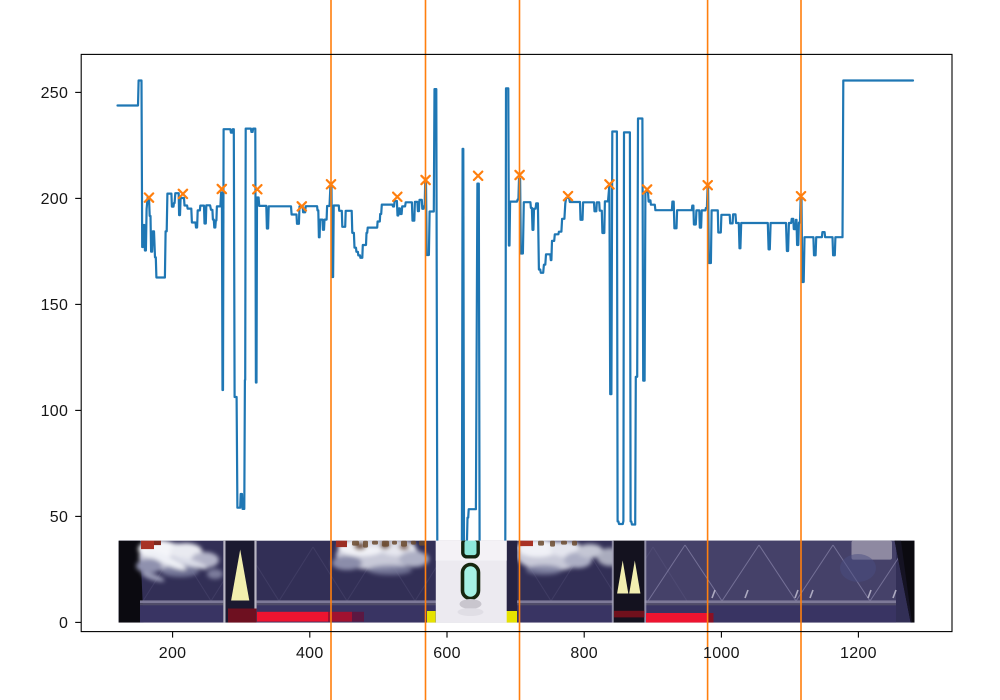  Describe the element at coordinates (55, 93) in the screenshot. I see `svg-text: 250` at that location.